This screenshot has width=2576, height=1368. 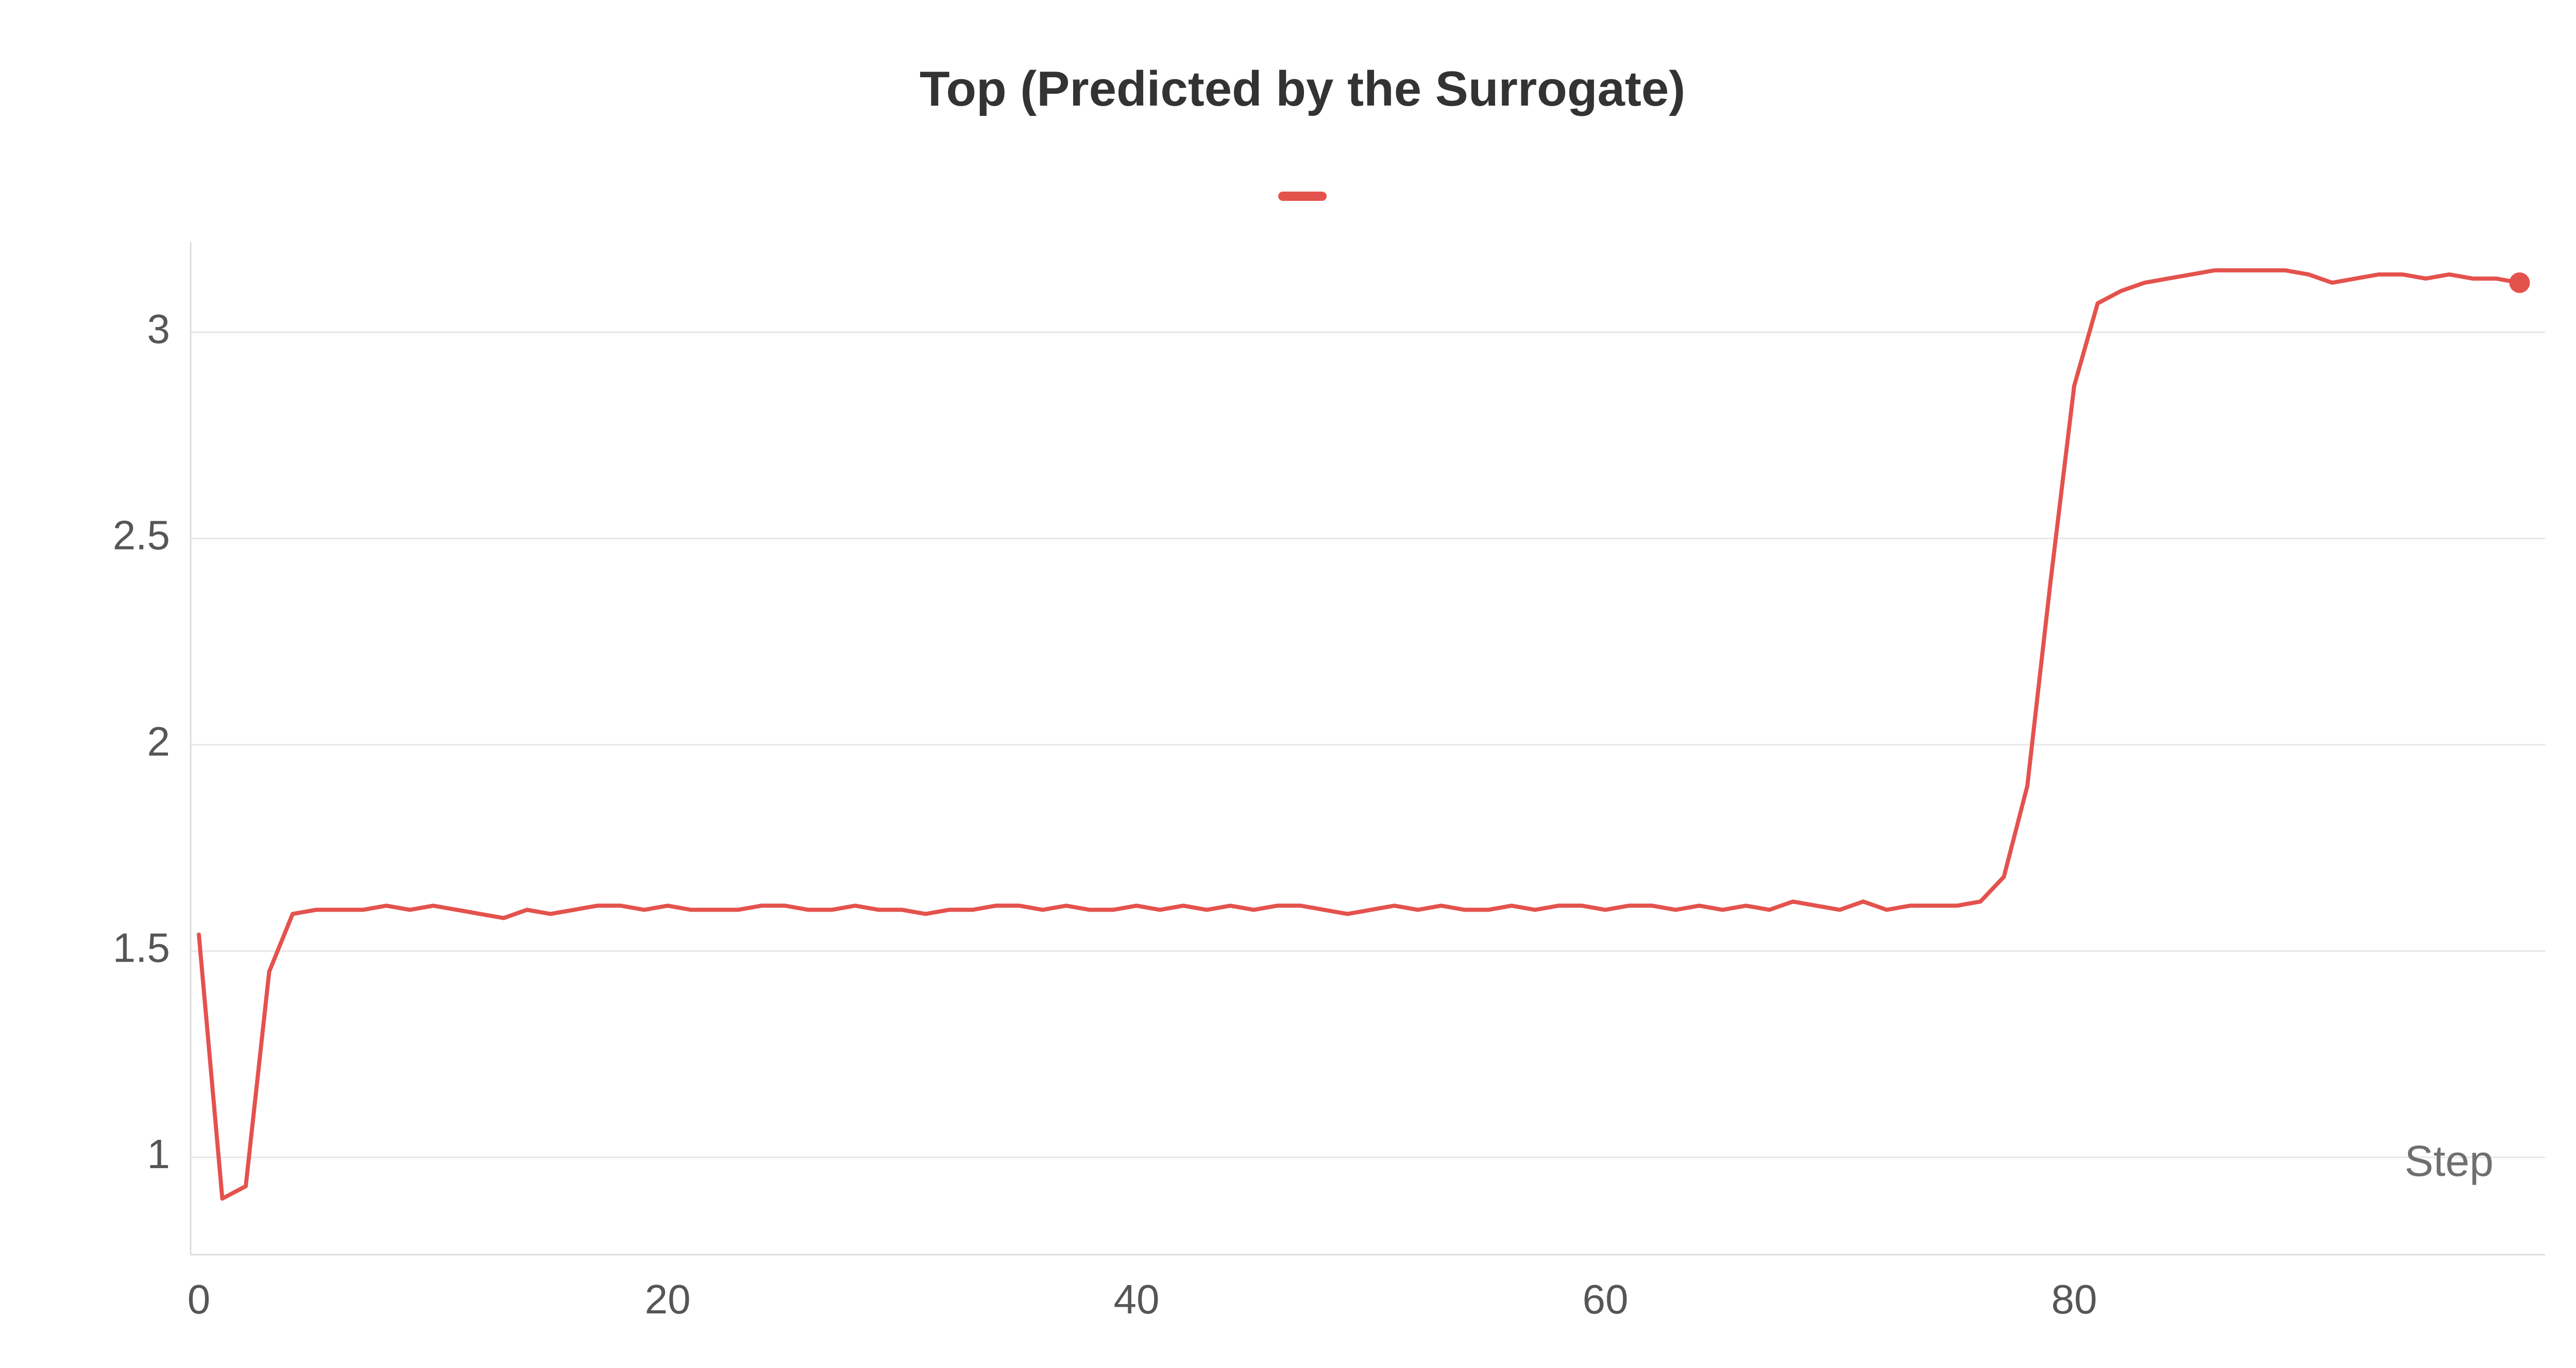 What do you see at coordinates (1137, 1299) in the screenshot?
I see `x-tick-label: 40` at bounding box center [1137, 1299].